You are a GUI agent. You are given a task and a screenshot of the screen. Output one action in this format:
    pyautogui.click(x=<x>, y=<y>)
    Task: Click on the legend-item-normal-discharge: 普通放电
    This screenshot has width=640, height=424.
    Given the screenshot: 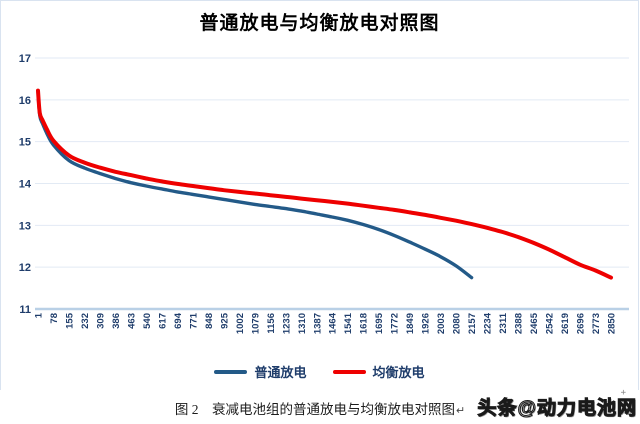 What is the action you would take?
    pyautogui.click(x=260, y=371)
    